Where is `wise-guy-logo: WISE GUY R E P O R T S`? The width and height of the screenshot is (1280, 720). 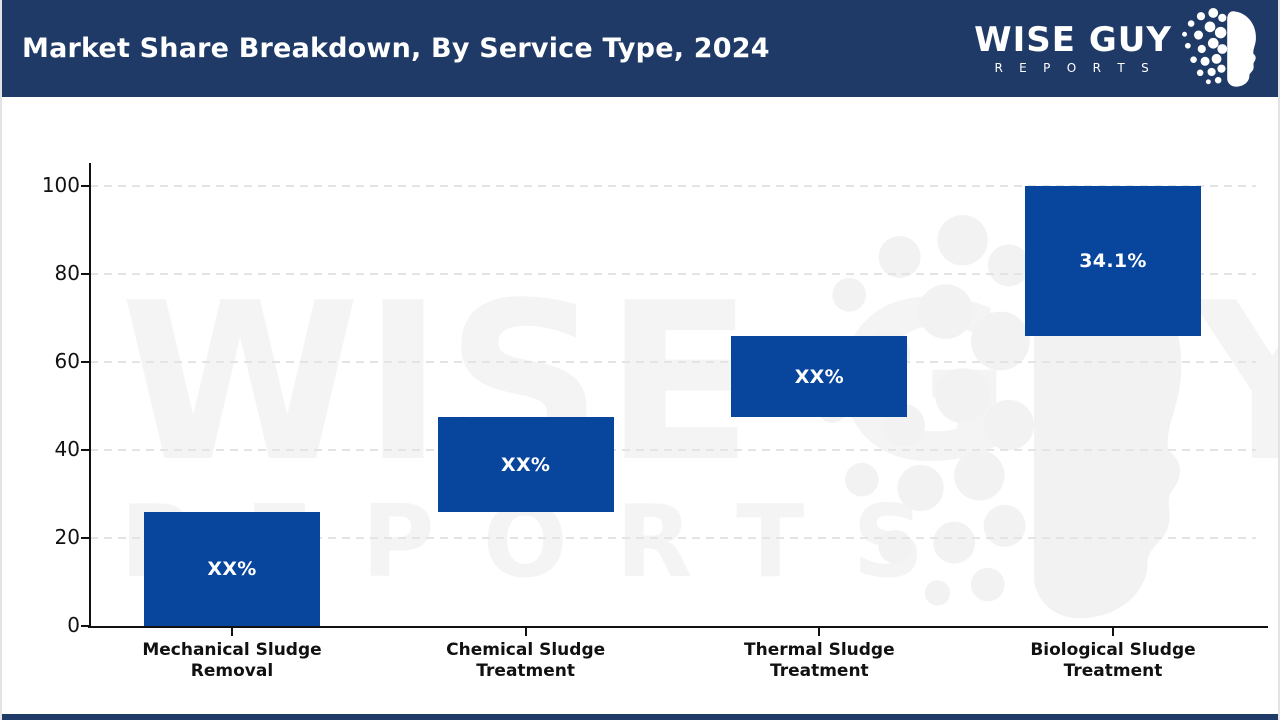
wise-guy-logo: WISE GUY R E P O R T S is located at coordinates (1117, 48).